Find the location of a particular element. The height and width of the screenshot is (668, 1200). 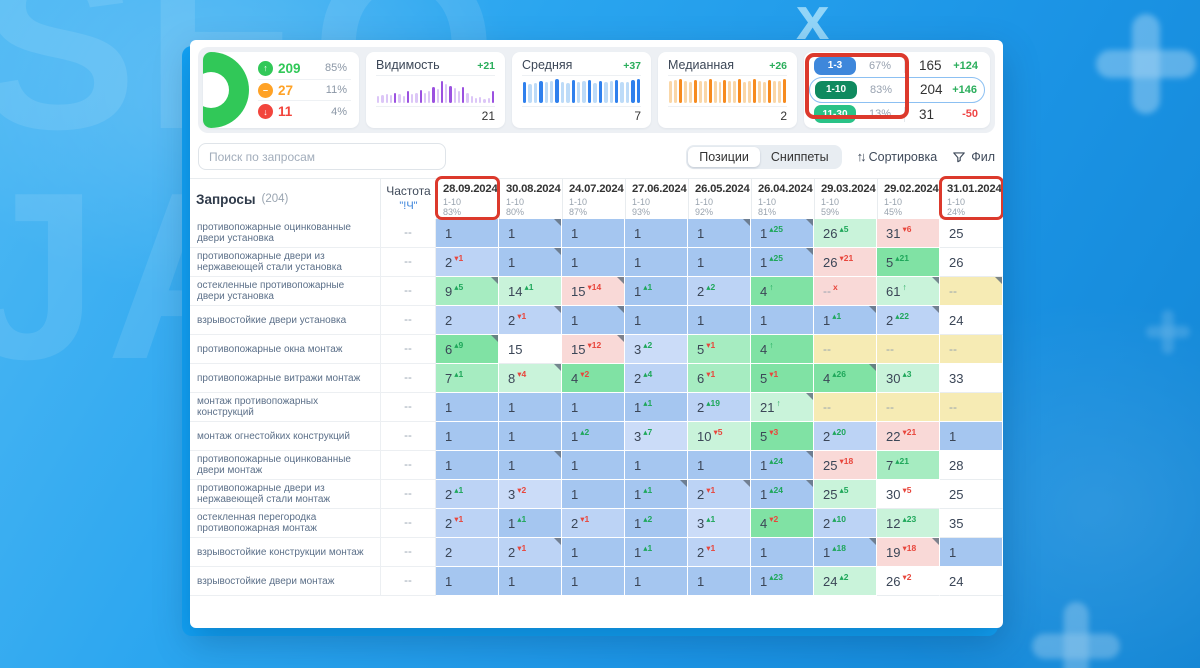

date-column-header: 29.03.2024 1-10 59% is located at coordinates (845, 199).